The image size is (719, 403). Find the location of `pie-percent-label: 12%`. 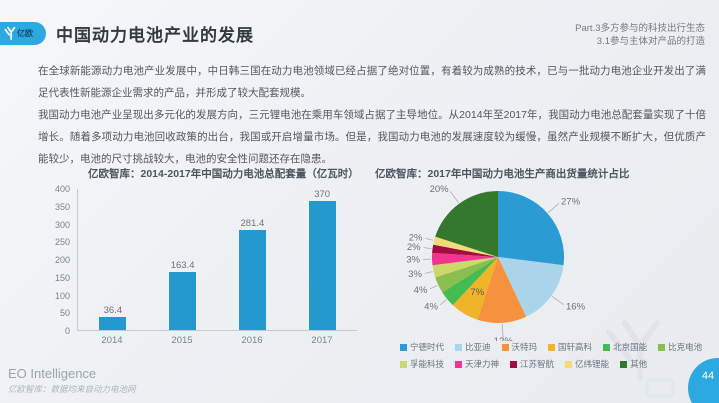

pie-percent-label: 12% is located at coordinates (504, 338).